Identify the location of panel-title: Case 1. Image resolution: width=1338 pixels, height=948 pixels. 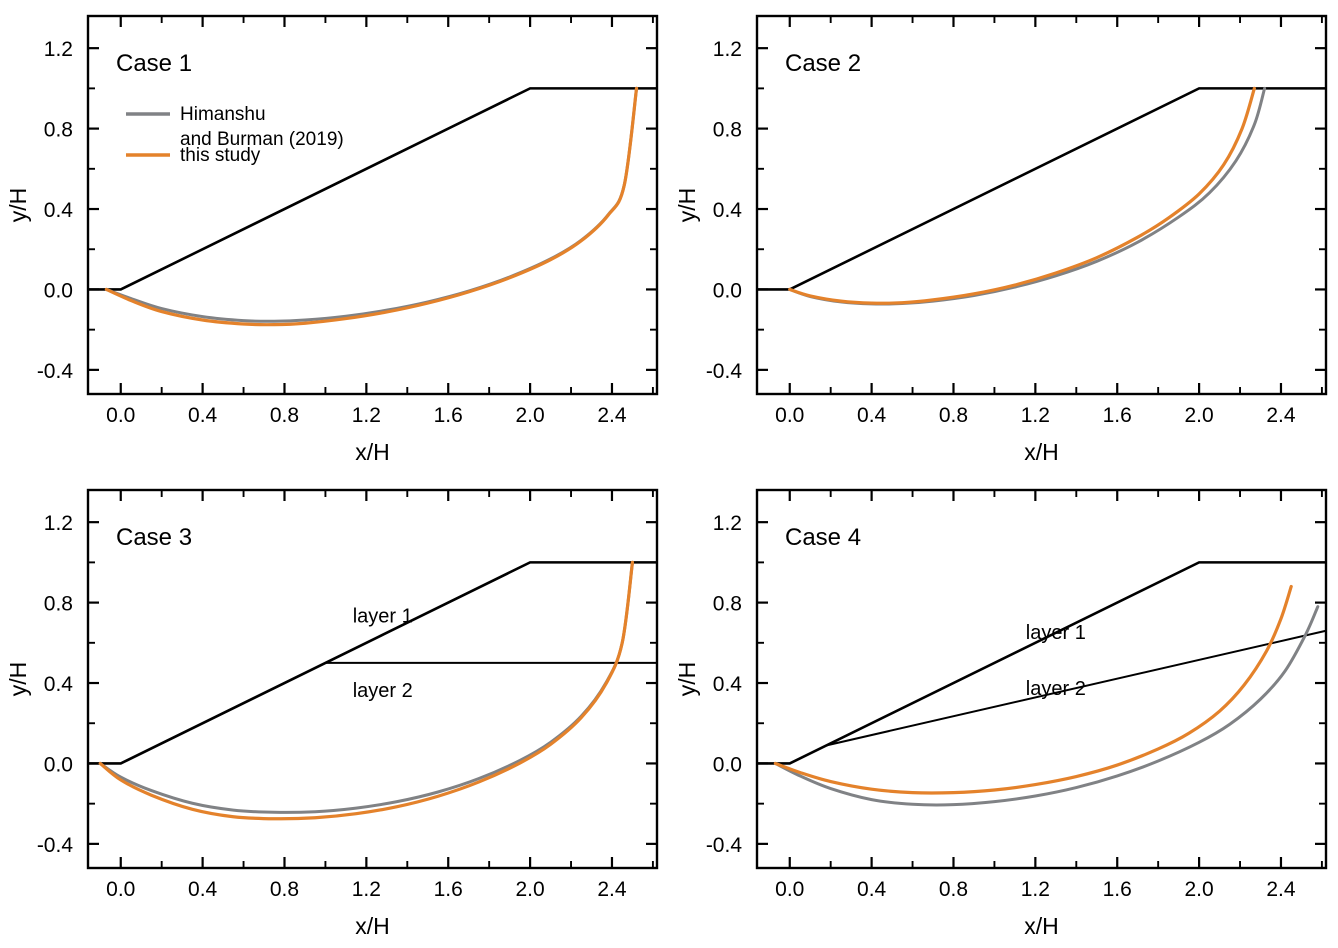
(154, 63).